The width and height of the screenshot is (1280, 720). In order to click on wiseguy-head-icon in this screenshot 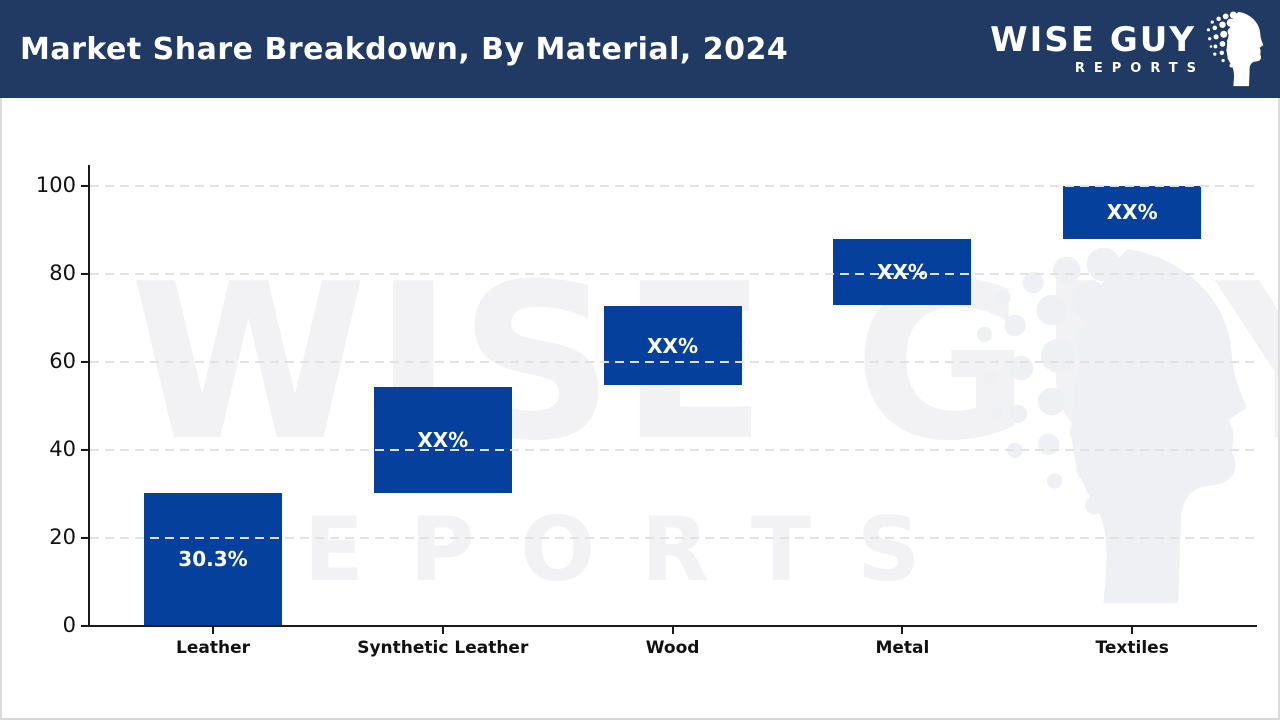, I will do `click(1235, 49)`.